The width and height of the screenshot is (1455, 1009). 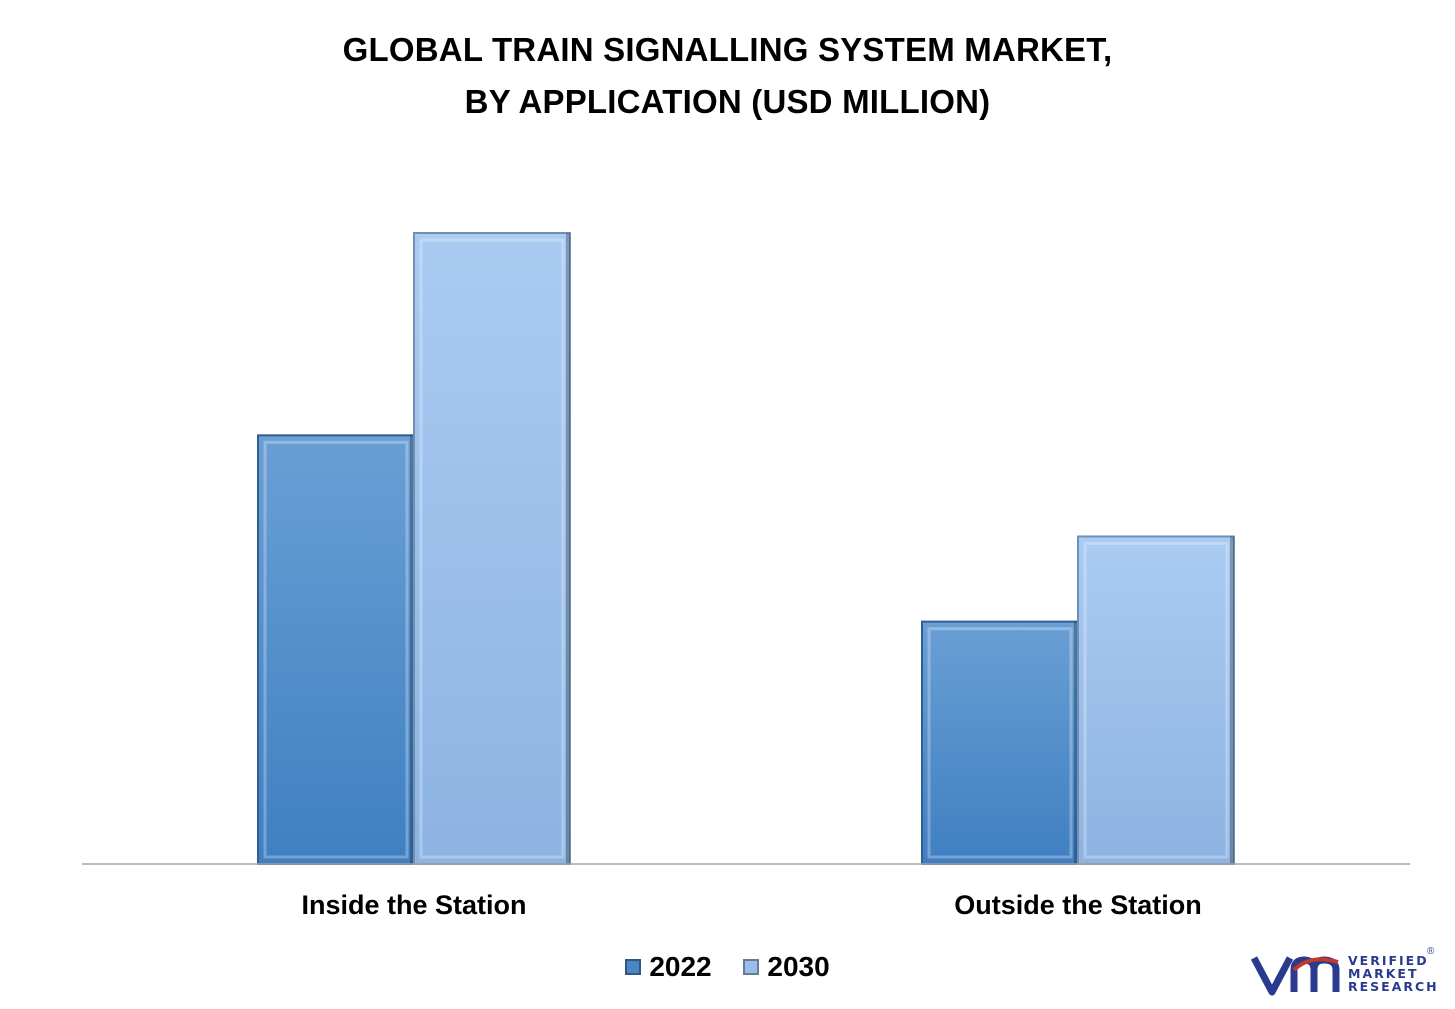 I want to click on logo-text: VERIFIED MARKET RESEARCH, so click(x=1393, y=973).